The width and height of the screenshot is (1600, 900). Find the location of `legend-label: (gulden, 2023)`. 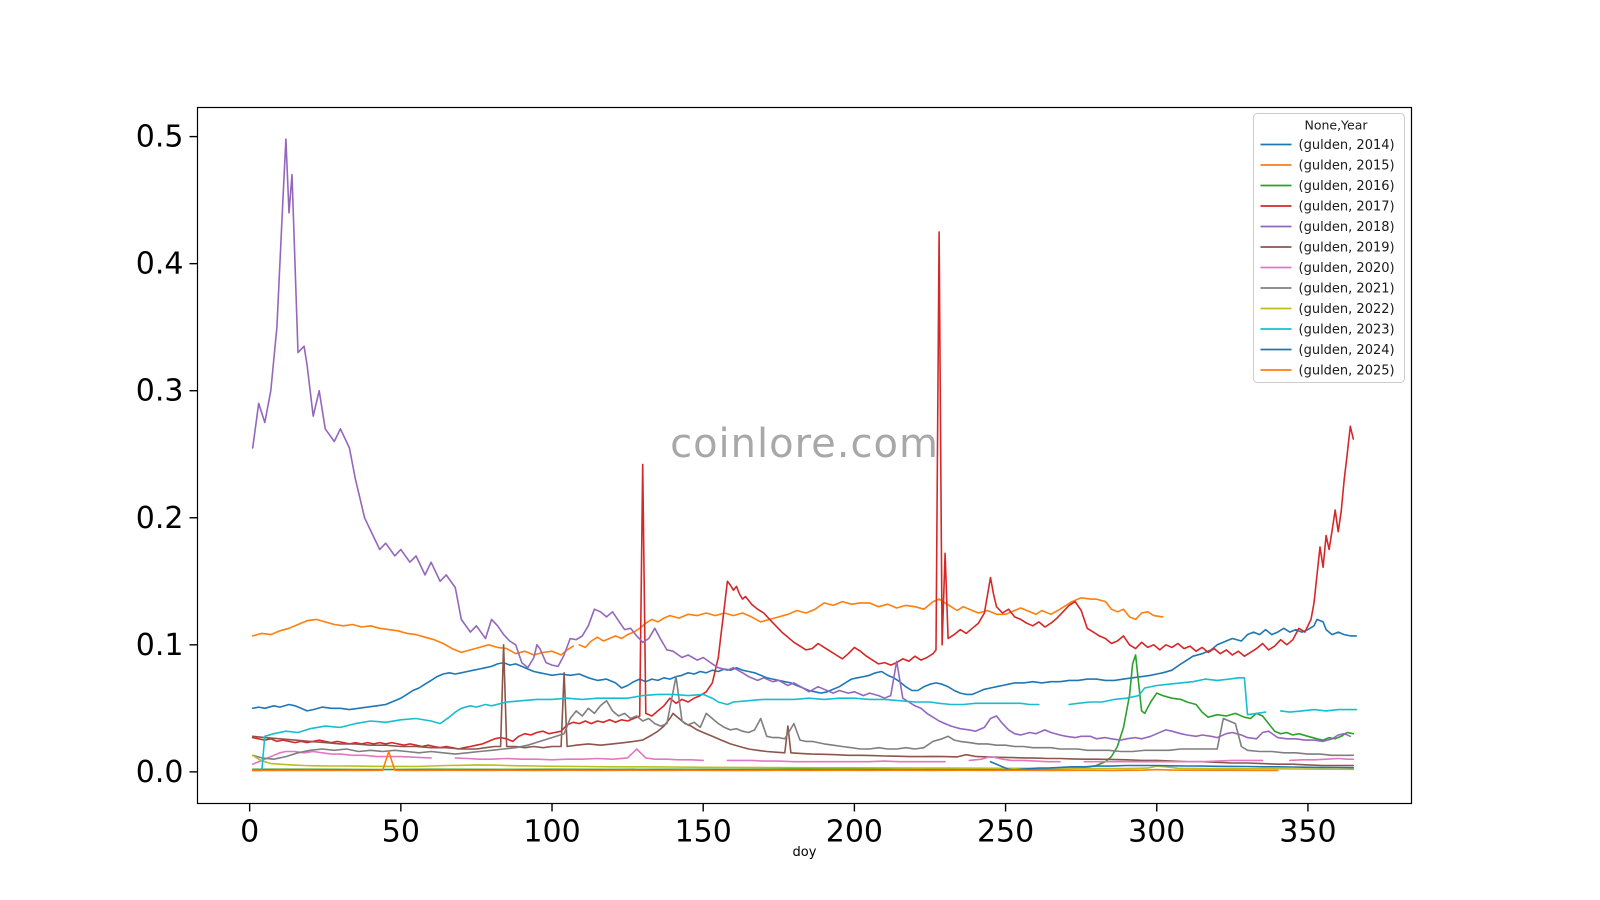

legend-label: (gulden, 2023) is located at coordinates (1347, 330).